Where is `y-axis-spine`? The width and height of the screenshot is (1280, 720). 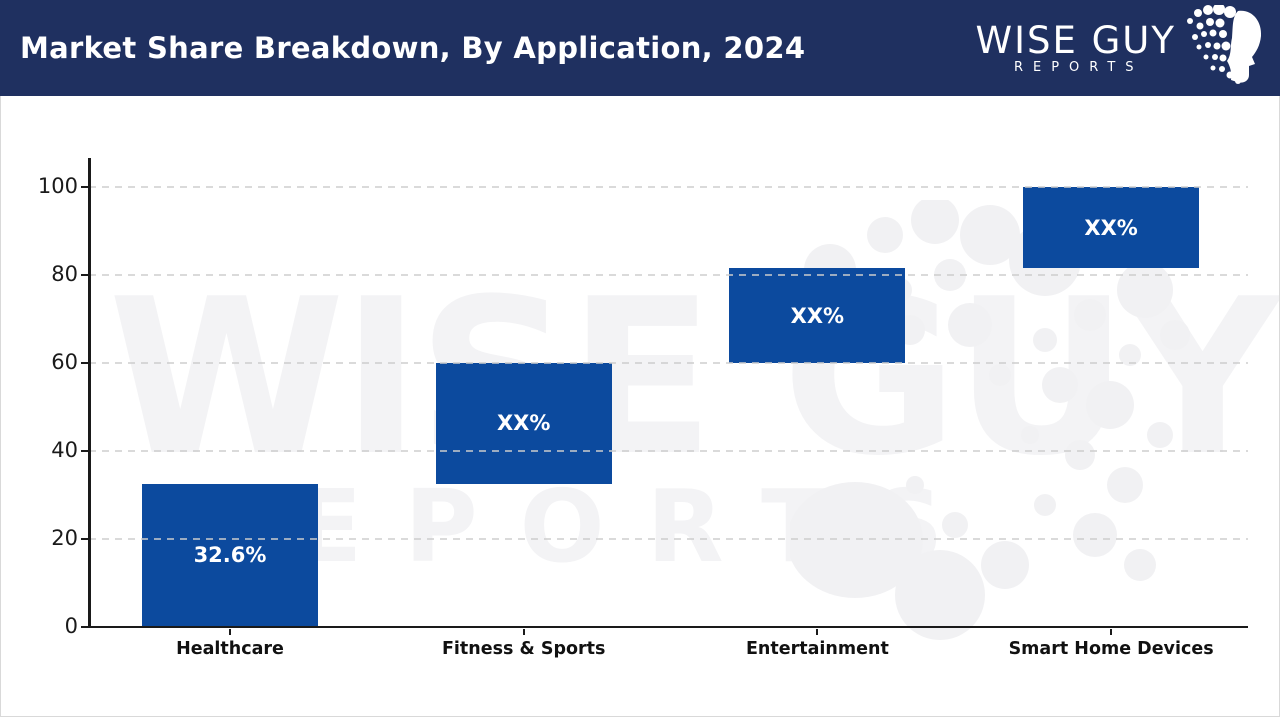 y-axis-spine is located at coordinates (89, 393).